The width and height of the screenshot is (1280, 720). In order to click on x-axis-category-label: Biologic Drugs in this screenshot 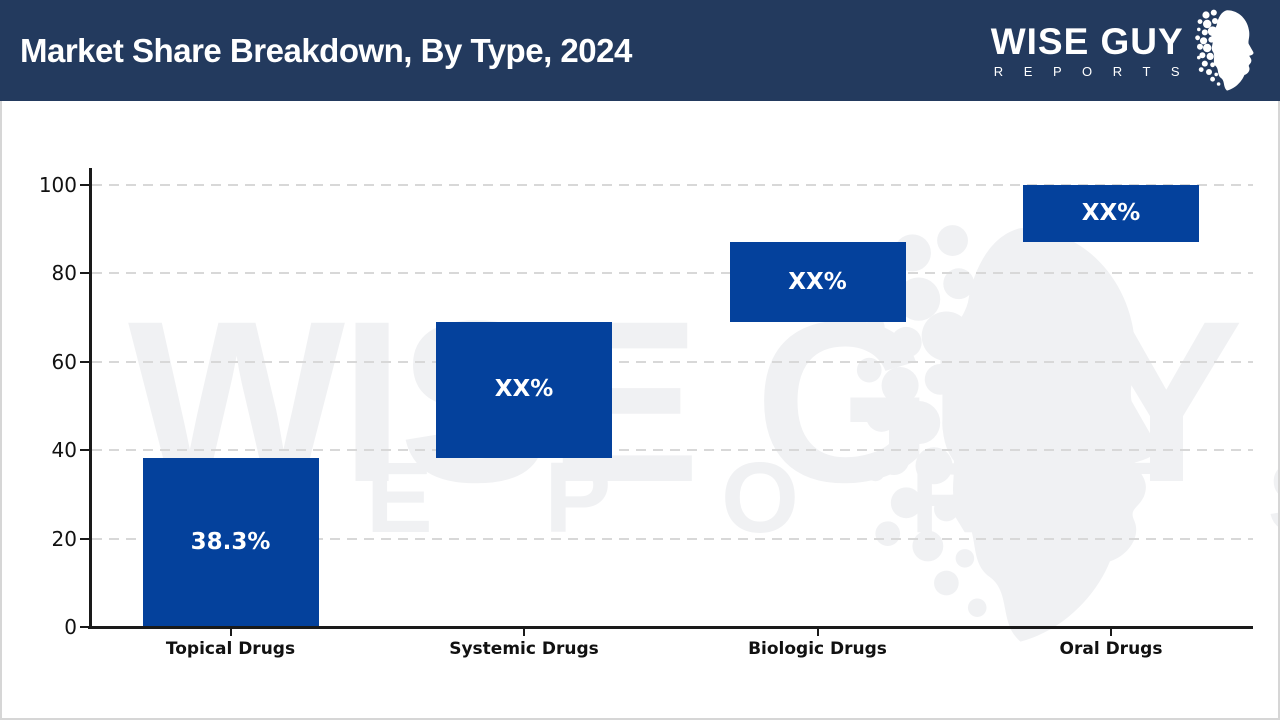, I will do `click(817, 649)`.